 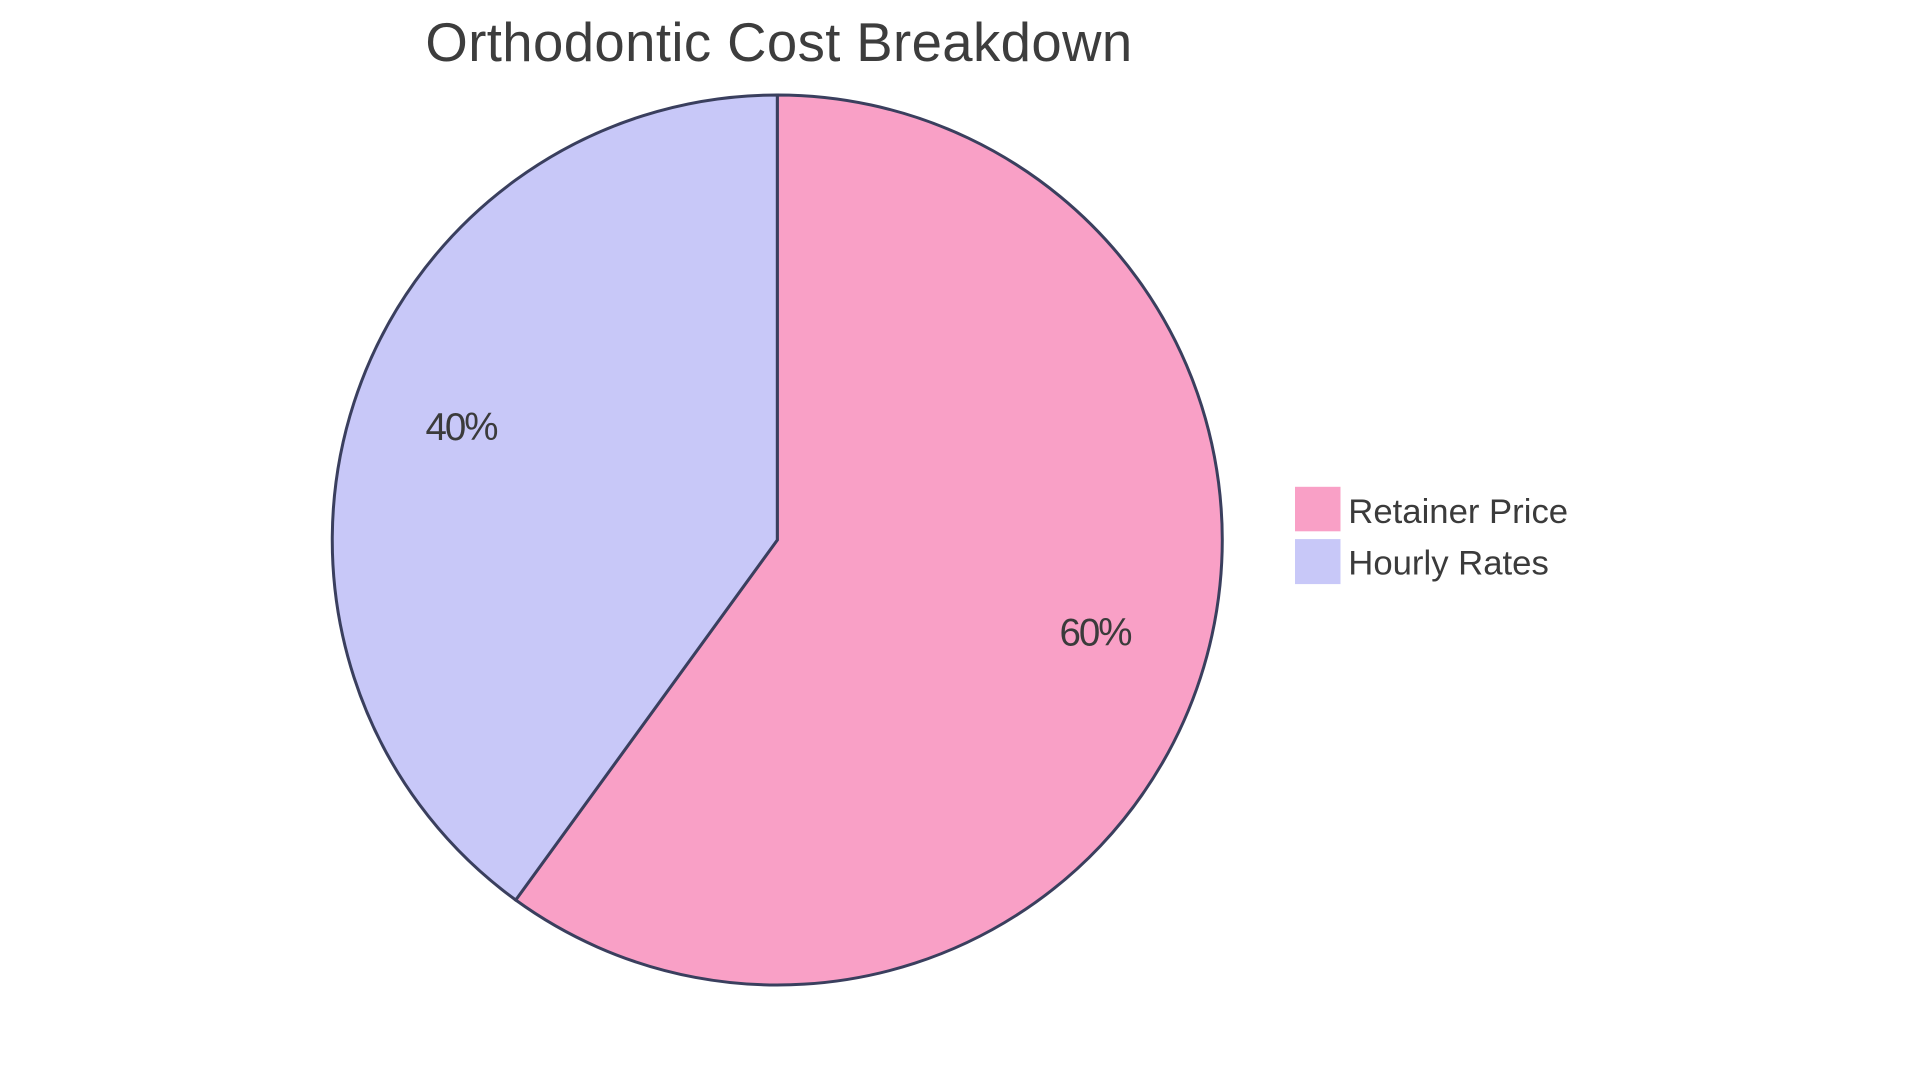 What do you see at coordinates (778, 42) in the screenshot?
I see `svg-text: Orthodontic Cost Breakdown` at bounding box center [778, 42].